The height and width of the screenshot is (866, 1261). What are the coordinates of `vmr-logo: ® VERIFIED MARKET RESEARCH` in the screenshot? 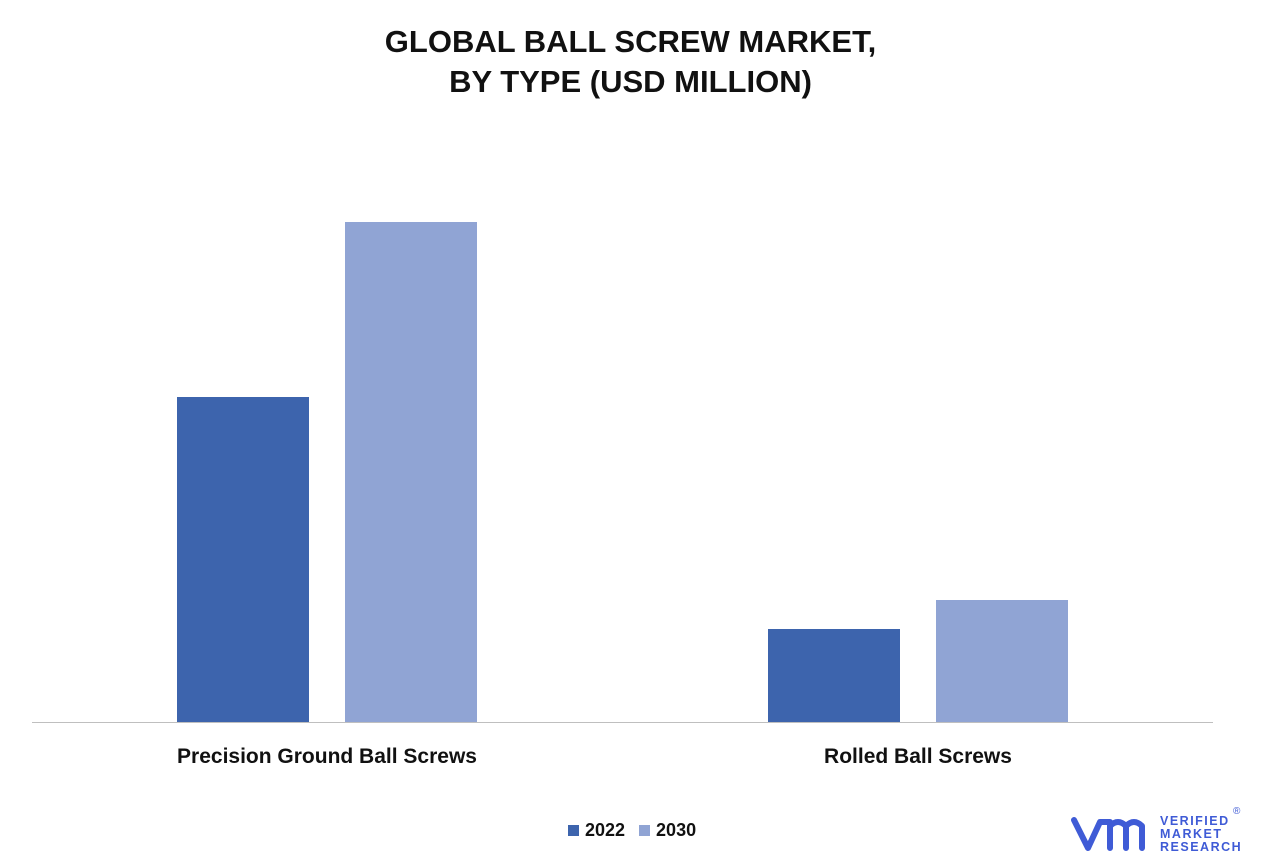 It's located at (1160, 832).